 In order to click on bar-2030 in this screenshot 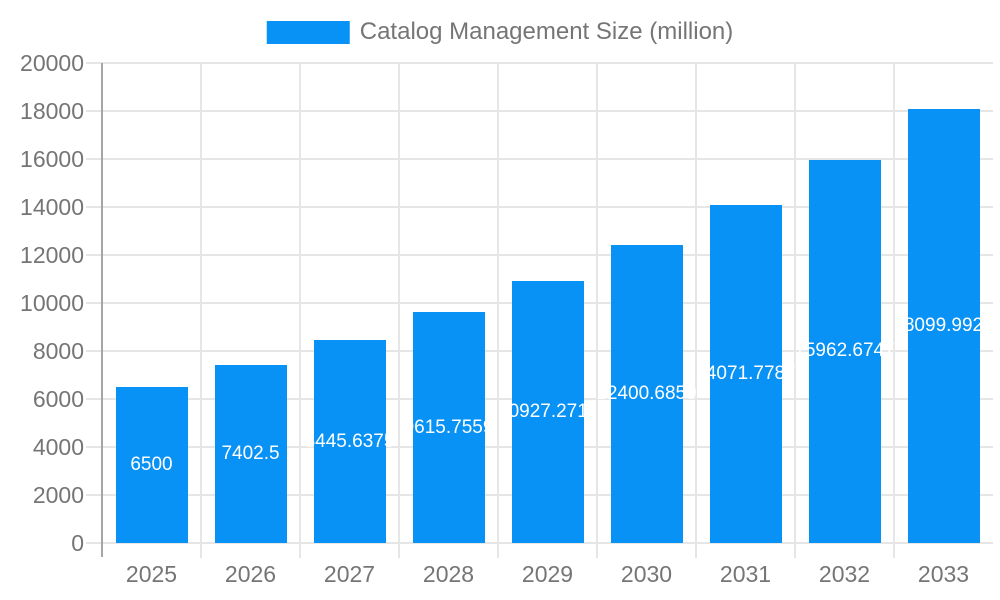, I will do `click(646, 394)`.